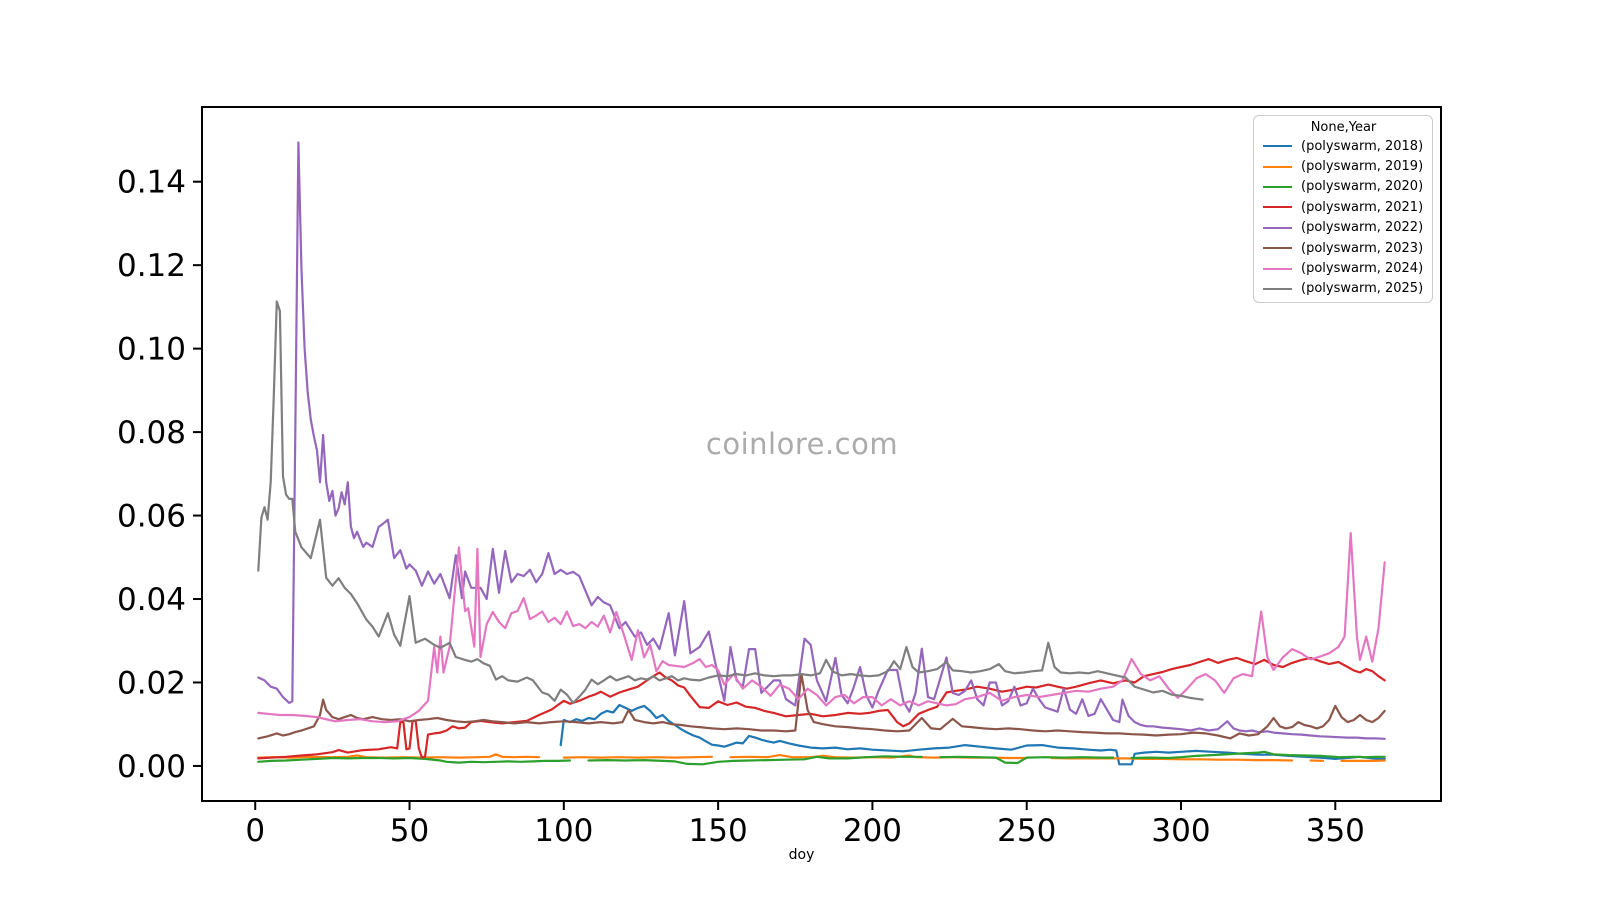 This screenshot has height=900, width=1600. Describe the element at coordinates (409, 831) in the screenshot. I see `x-tick-label: 50` at that location.